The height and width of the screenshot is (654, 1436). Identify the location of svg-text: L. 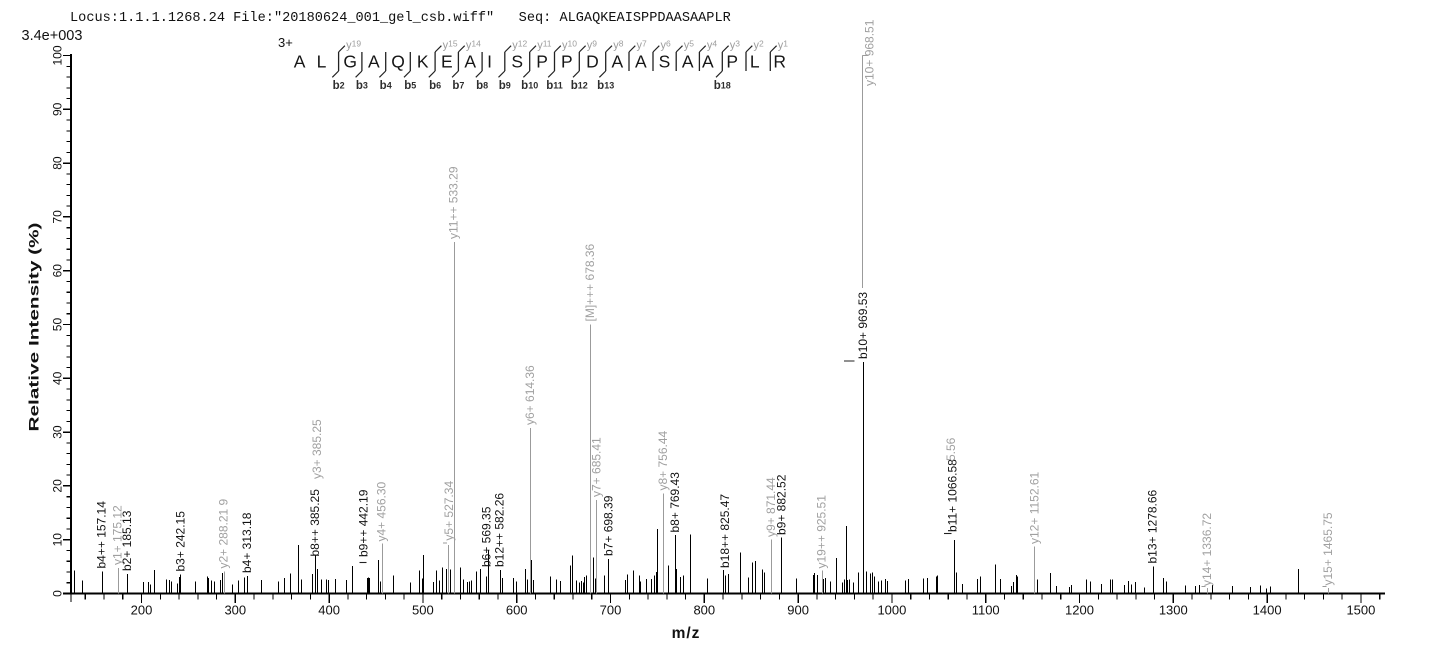
(755, 62).